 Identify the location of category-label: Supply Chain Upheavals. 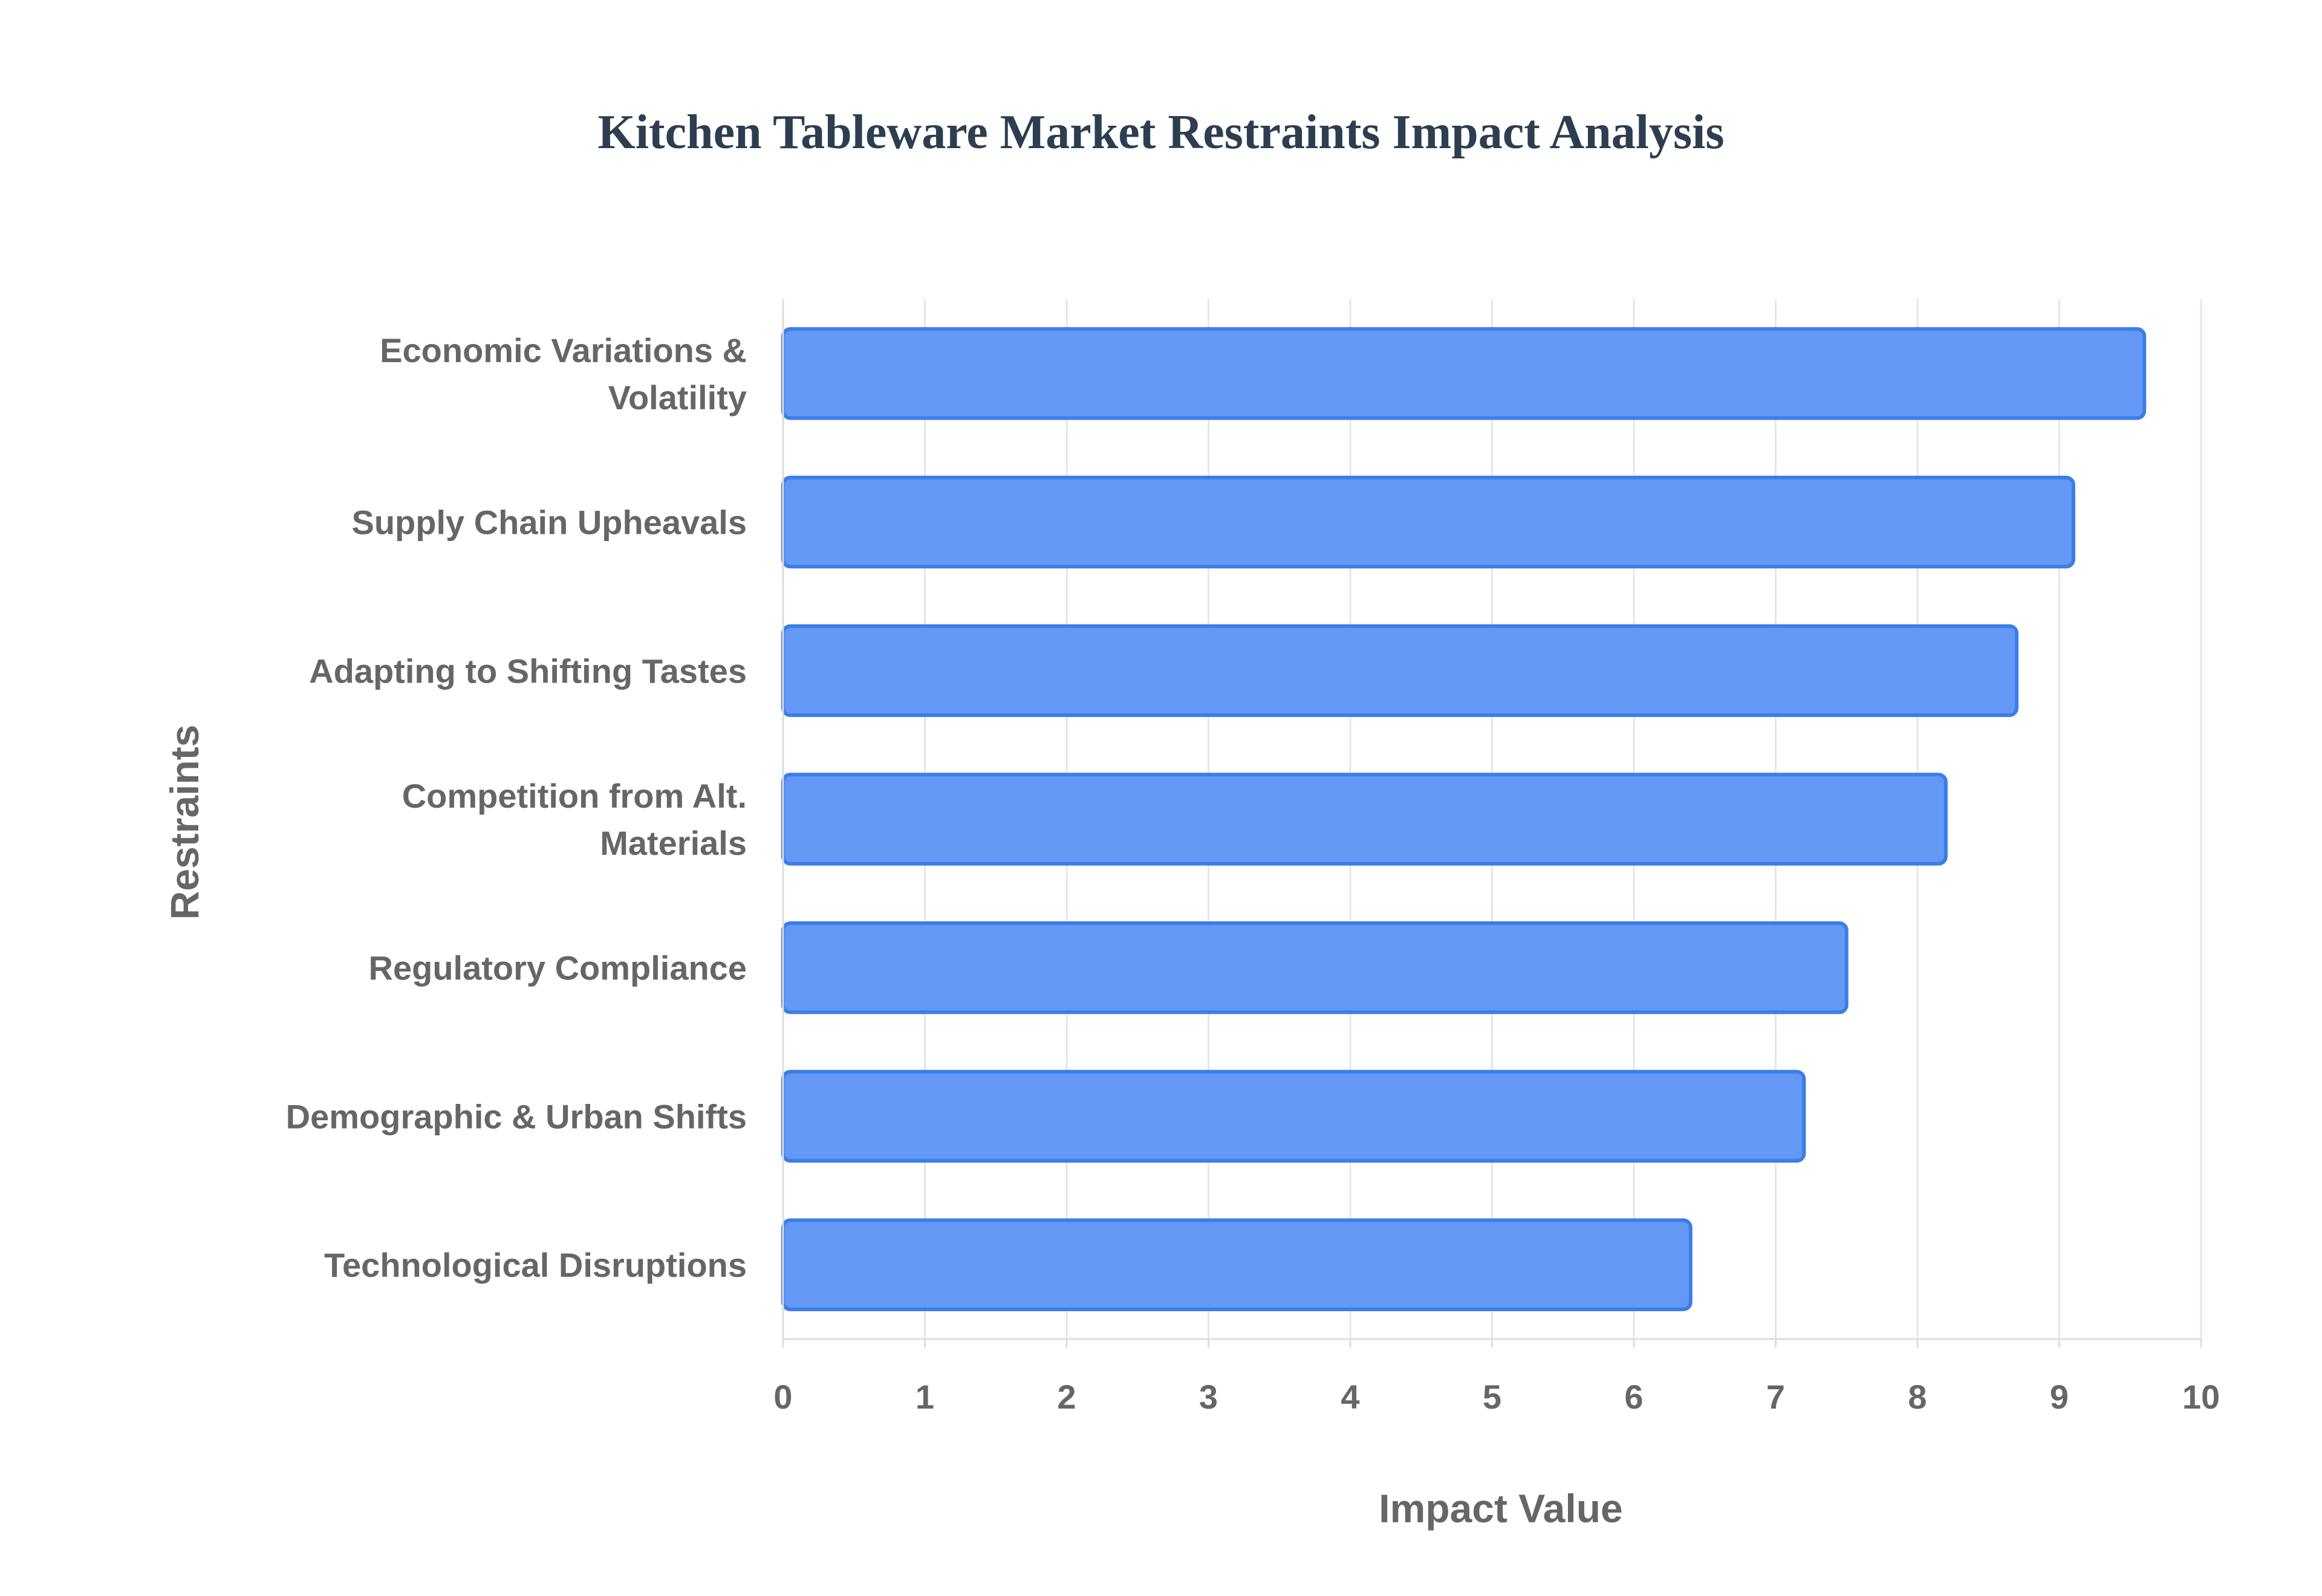
(549, 523).